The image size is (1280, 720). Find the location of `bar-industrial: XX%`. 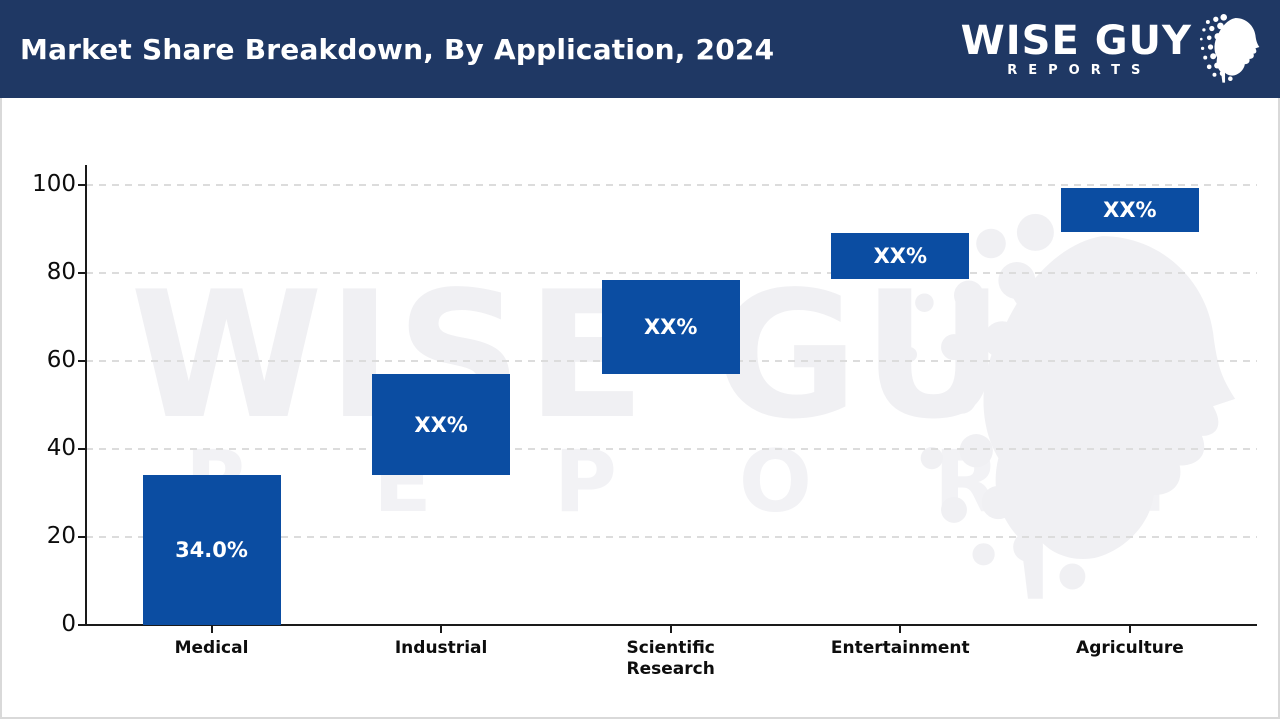

bar-industrial: XX% is located at coordinates (441, 424).